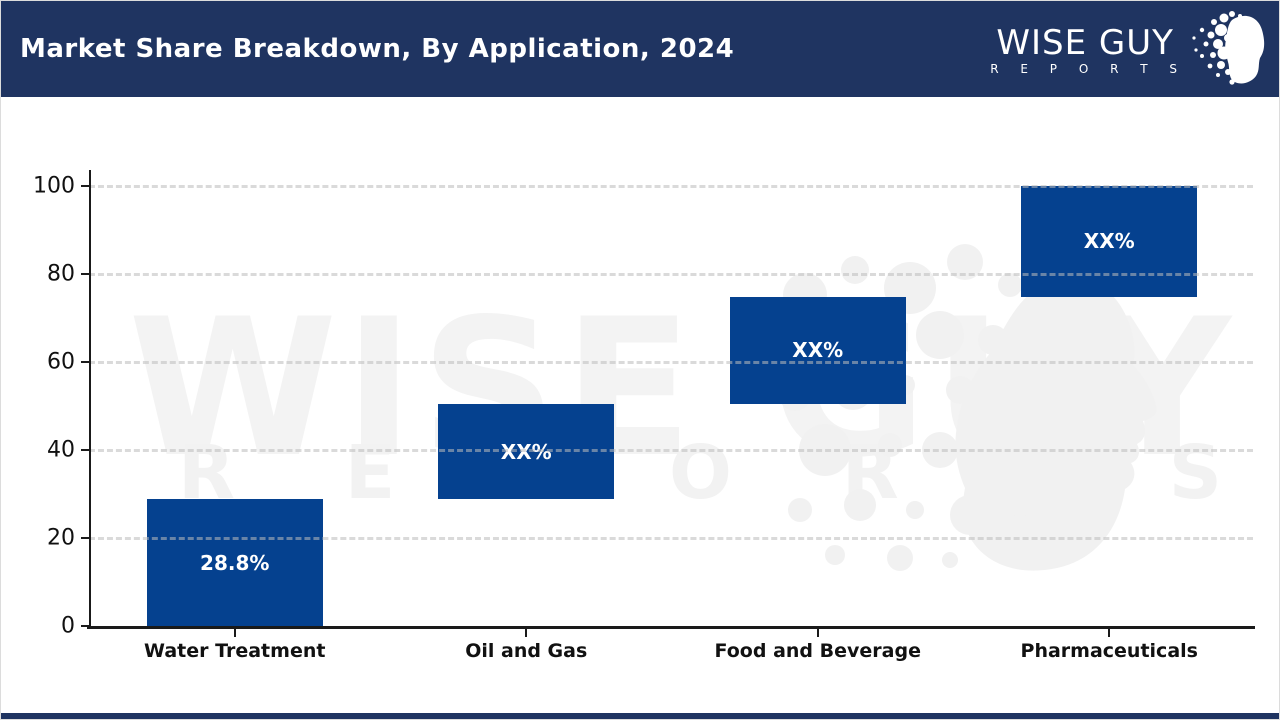  Describe the element at coordinates (640, 716) in the screenshot. I see `footer-bar` at that location.